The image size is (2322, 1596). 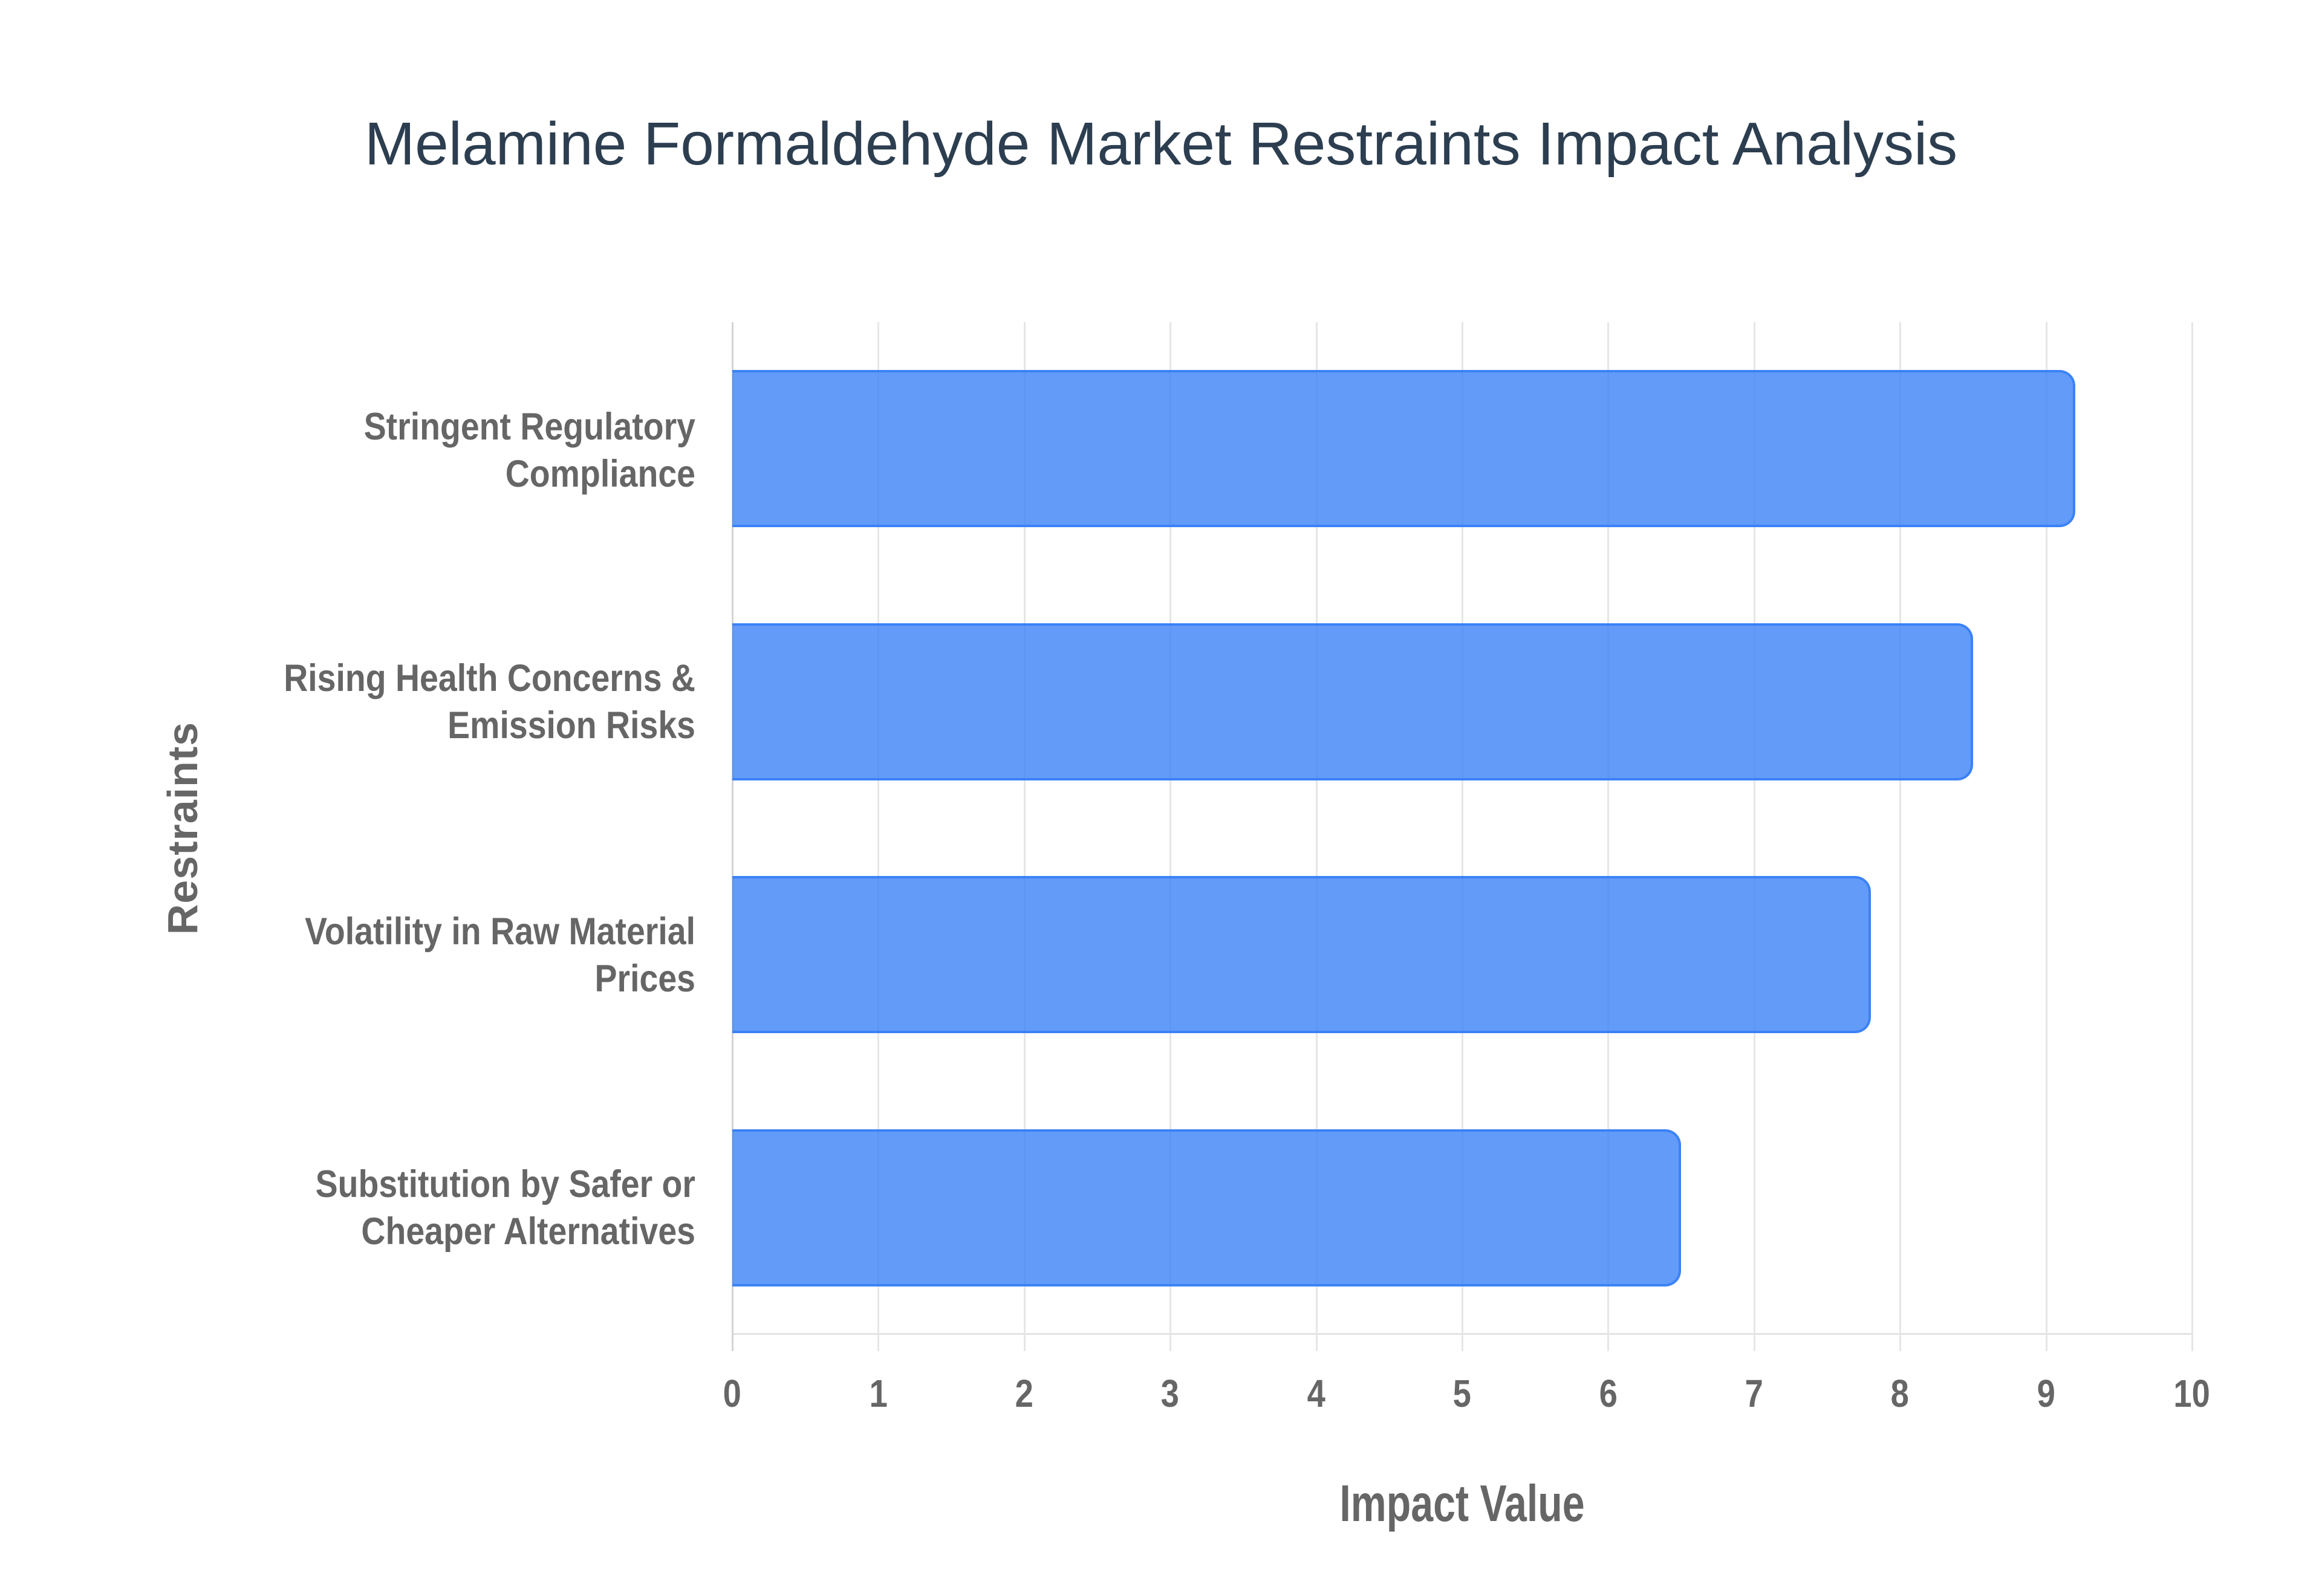 What do you see at coordinates (429, 955) in the screenshot?
I see `category-label: Volatility in Raw Material Prices` at bounding box center [429, 955].